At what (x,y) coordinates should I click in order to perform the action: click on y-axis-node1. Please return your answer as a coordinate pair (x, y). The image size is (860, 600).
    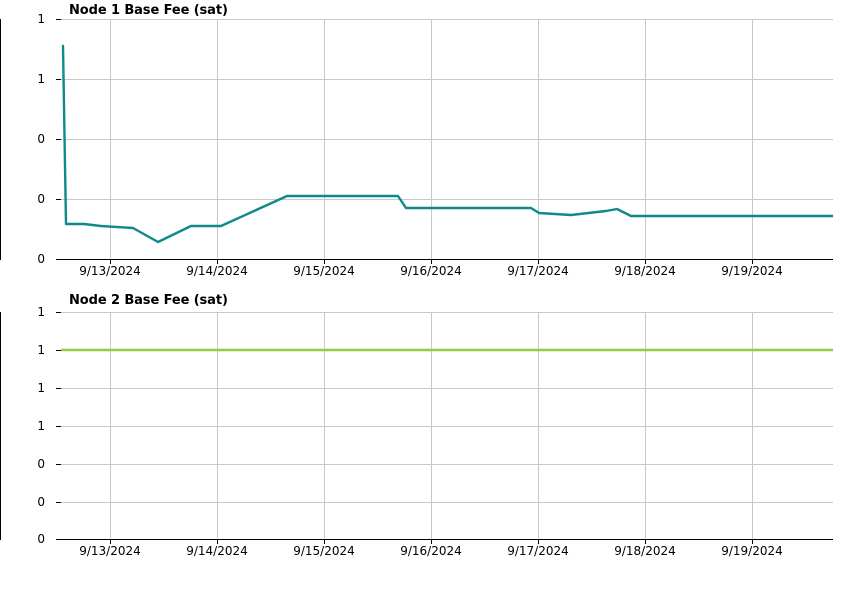
    Looking at the image, I should click on (0, 139).